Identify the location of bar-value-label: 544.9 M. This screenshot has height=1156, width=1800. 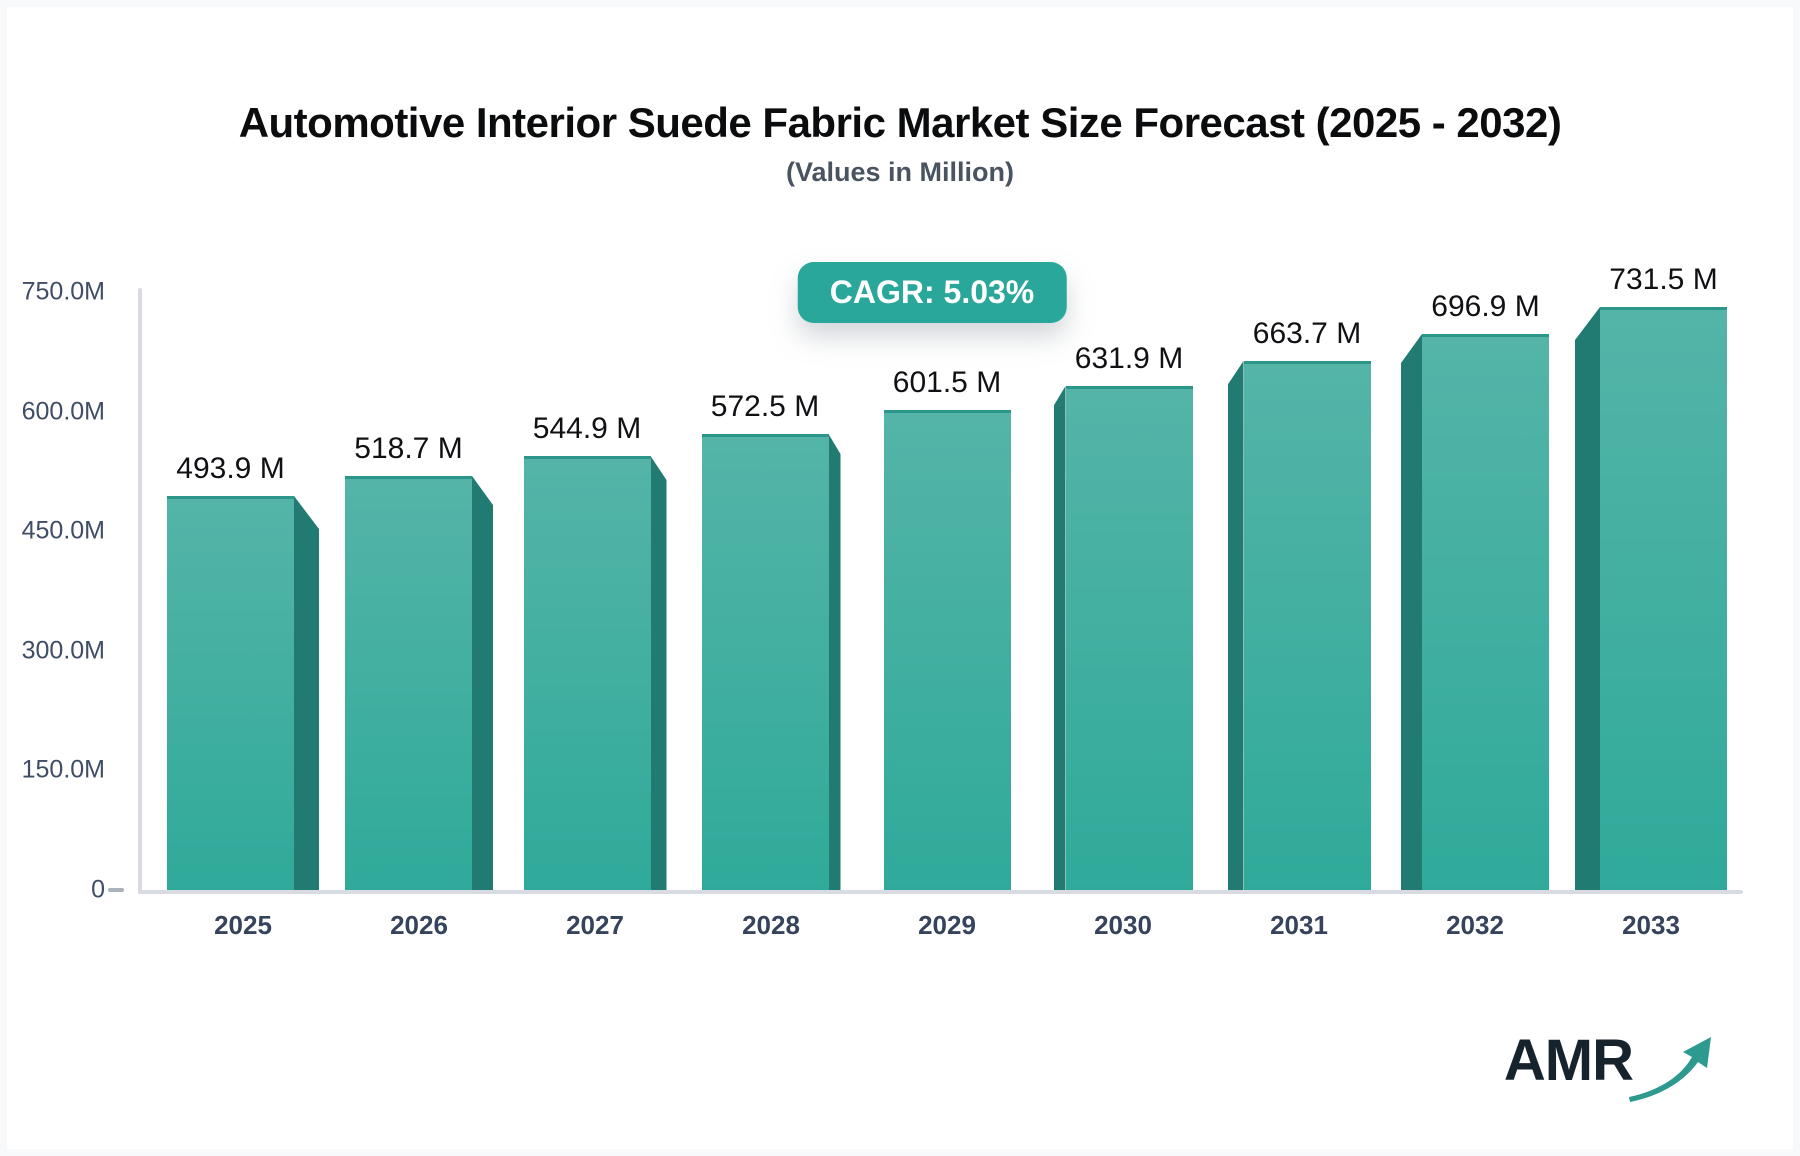
(587, 428).